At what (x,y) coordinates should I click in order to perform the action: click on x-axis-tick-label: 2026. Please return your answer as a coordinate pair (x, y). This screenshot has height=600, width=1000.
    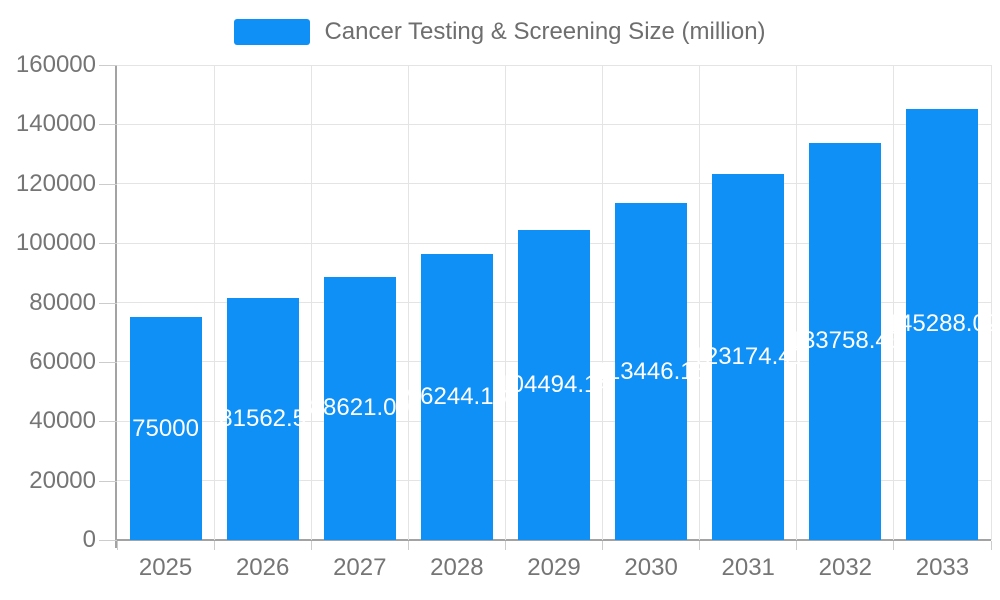
    Looking at the image, I should click on (262, 567).